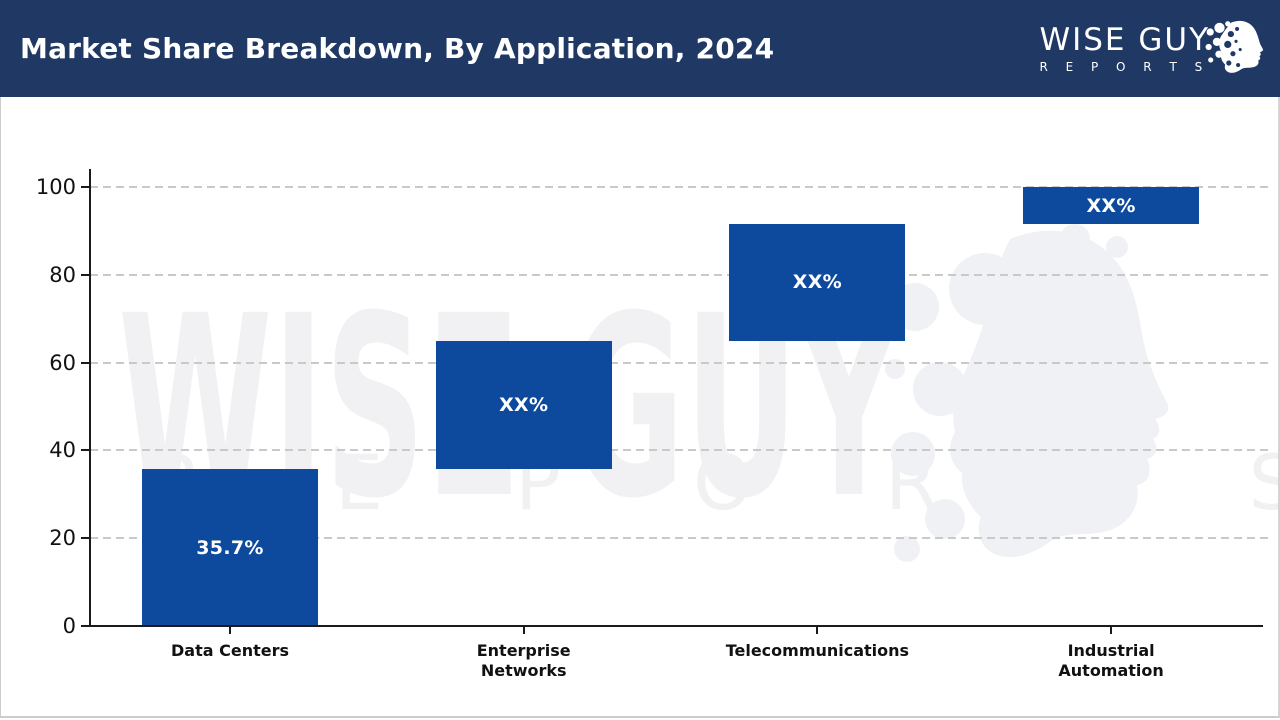  I want to click on x-axis-category-label: Telecommunications, so click(817, 651).